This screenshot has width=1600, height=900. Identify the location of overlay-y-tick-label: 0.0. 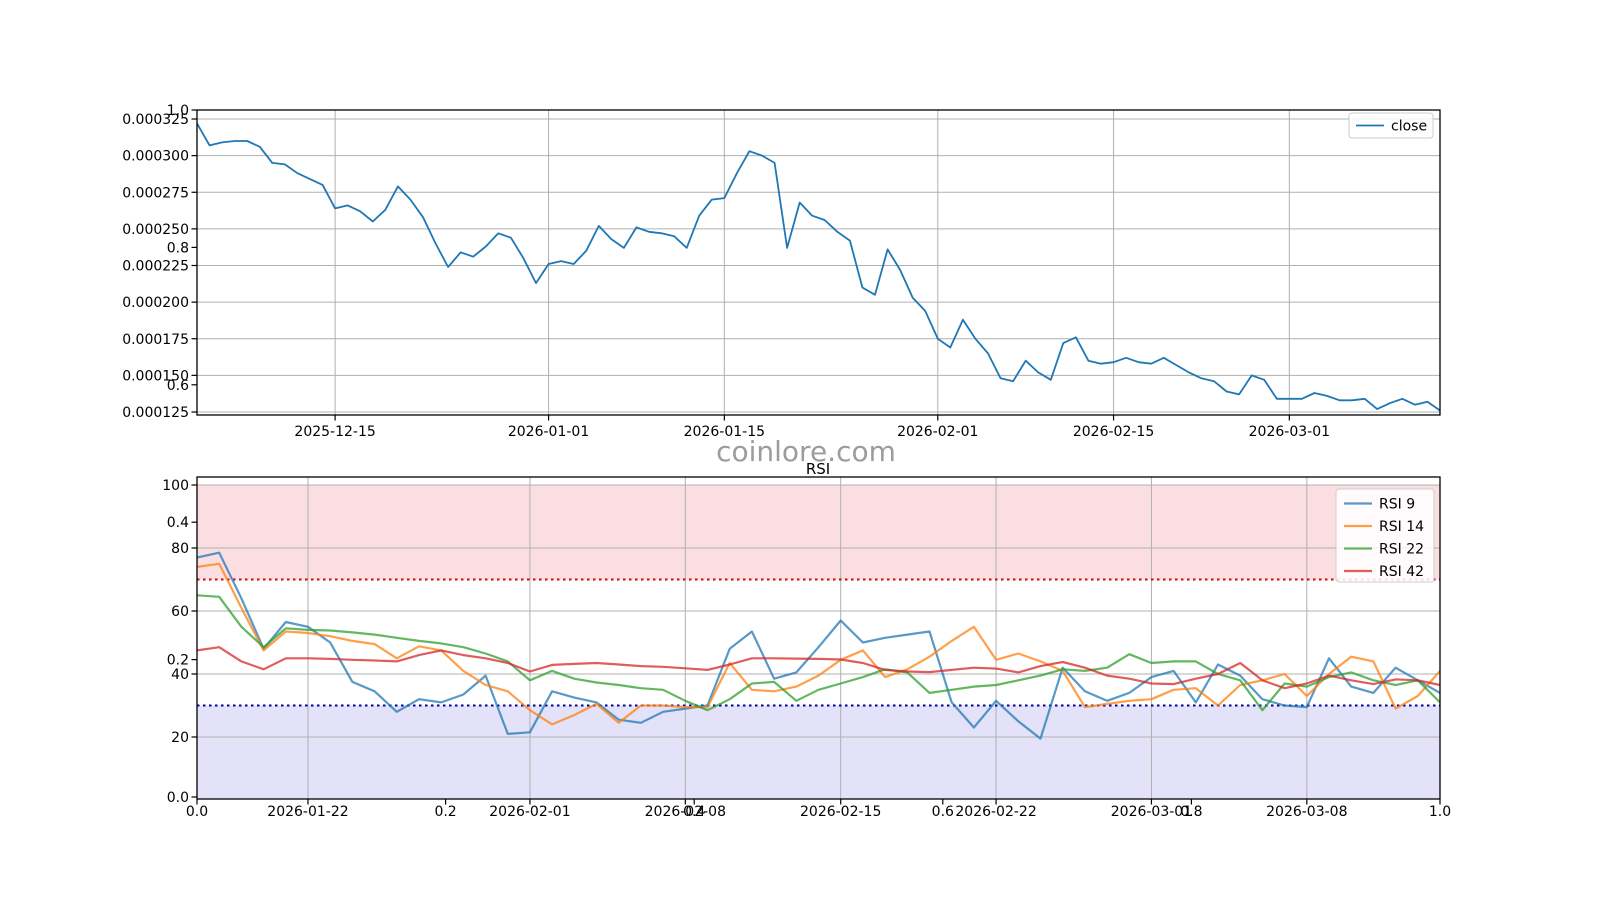
(178, 798).